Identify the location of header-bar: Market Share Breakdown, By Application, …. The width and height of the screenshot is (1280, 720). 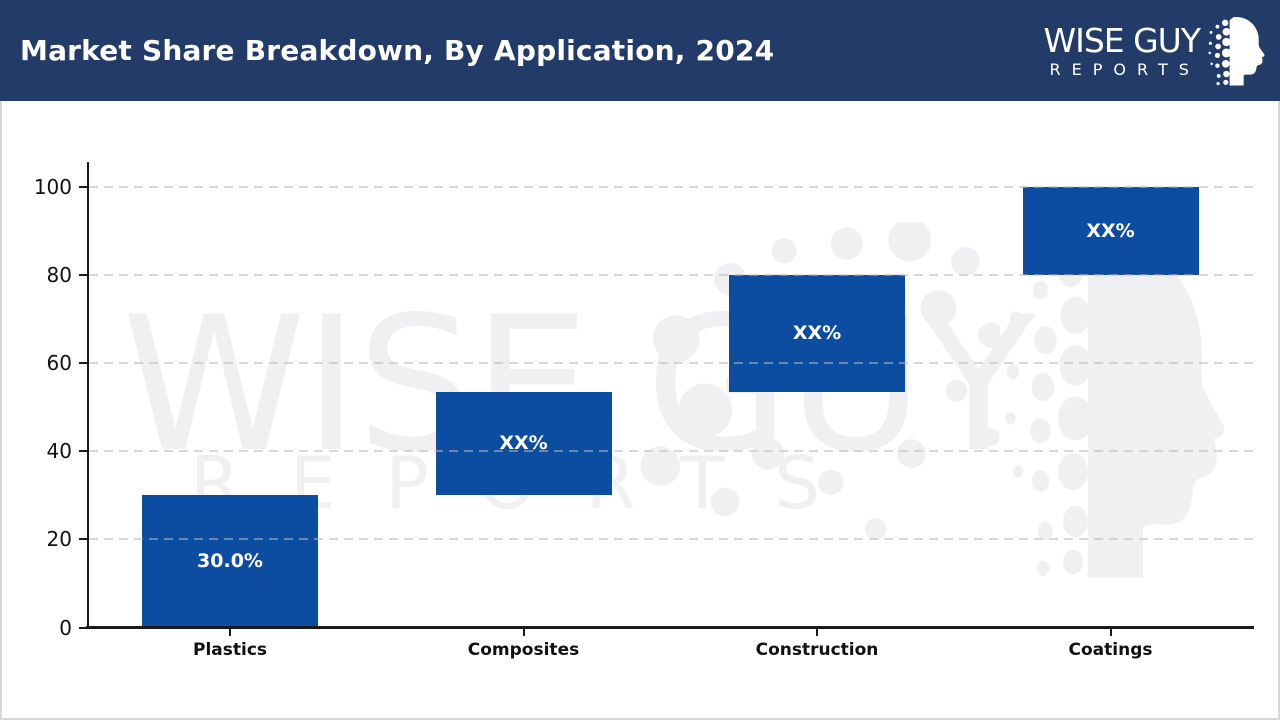
(640, 50).